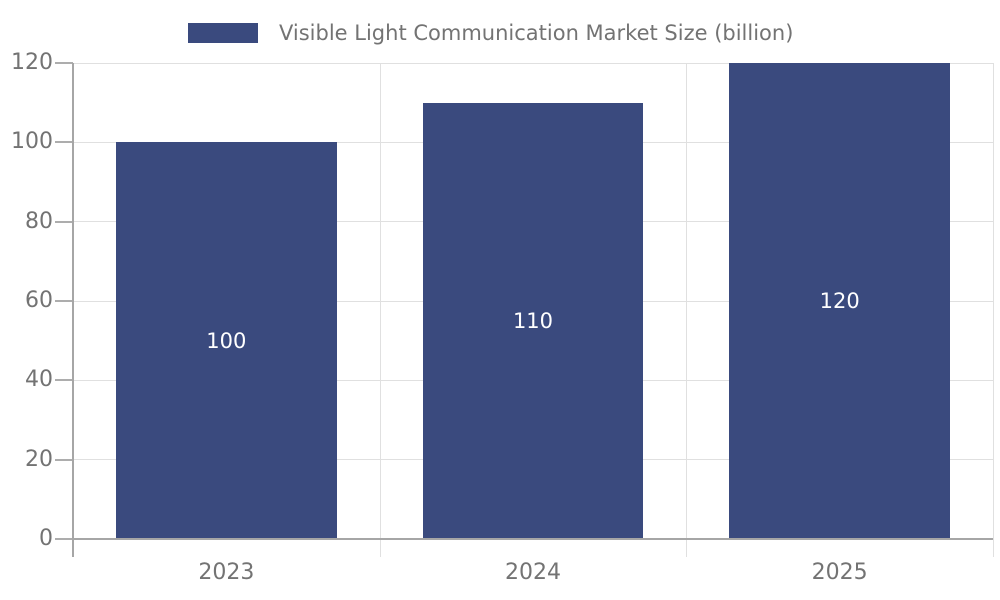 This screenshot has width=1000, height=600. Describe the element at coordinates (39, 459) in the screenshot. I see `y-tick-label: 20` at that location.